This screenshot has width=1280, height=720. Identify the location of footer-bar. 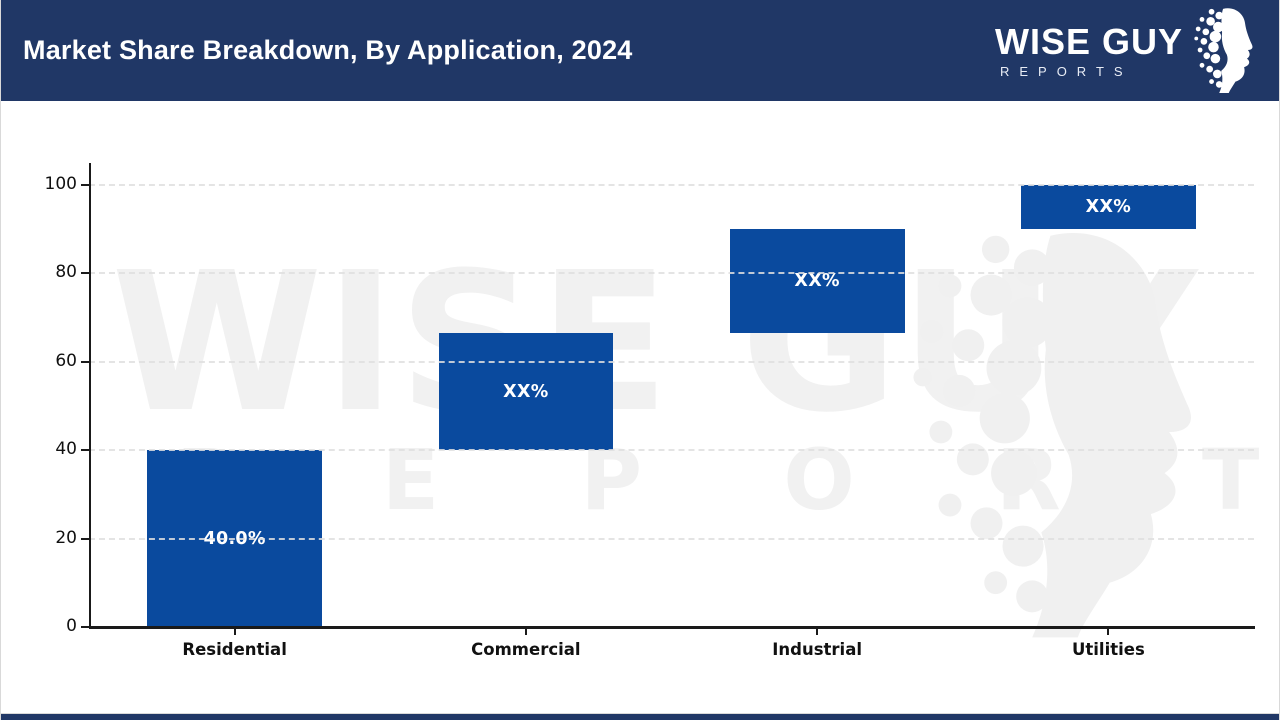
(640, 717).